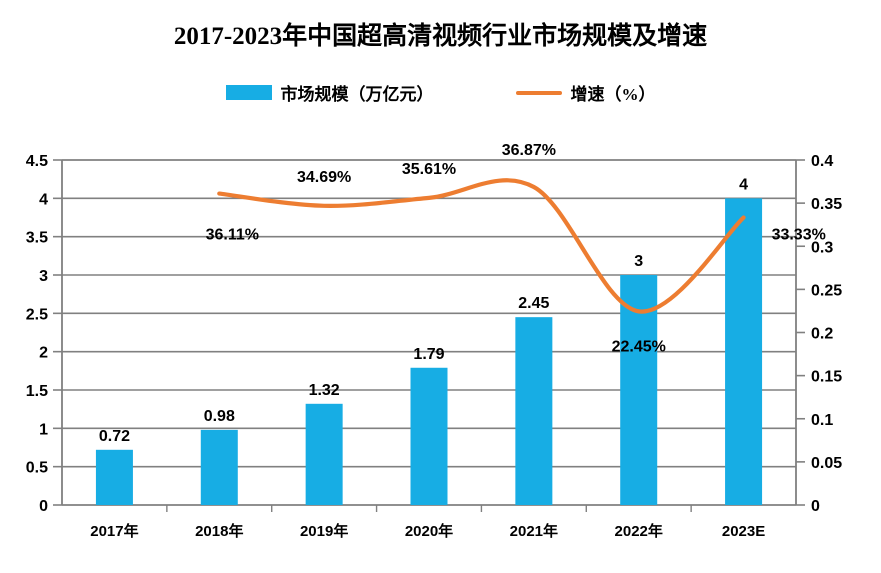  What do you see at coordinates (538, 92) in the screenshot?
I see `legend-line-swatch-icon` at bounding box center [538, 92].